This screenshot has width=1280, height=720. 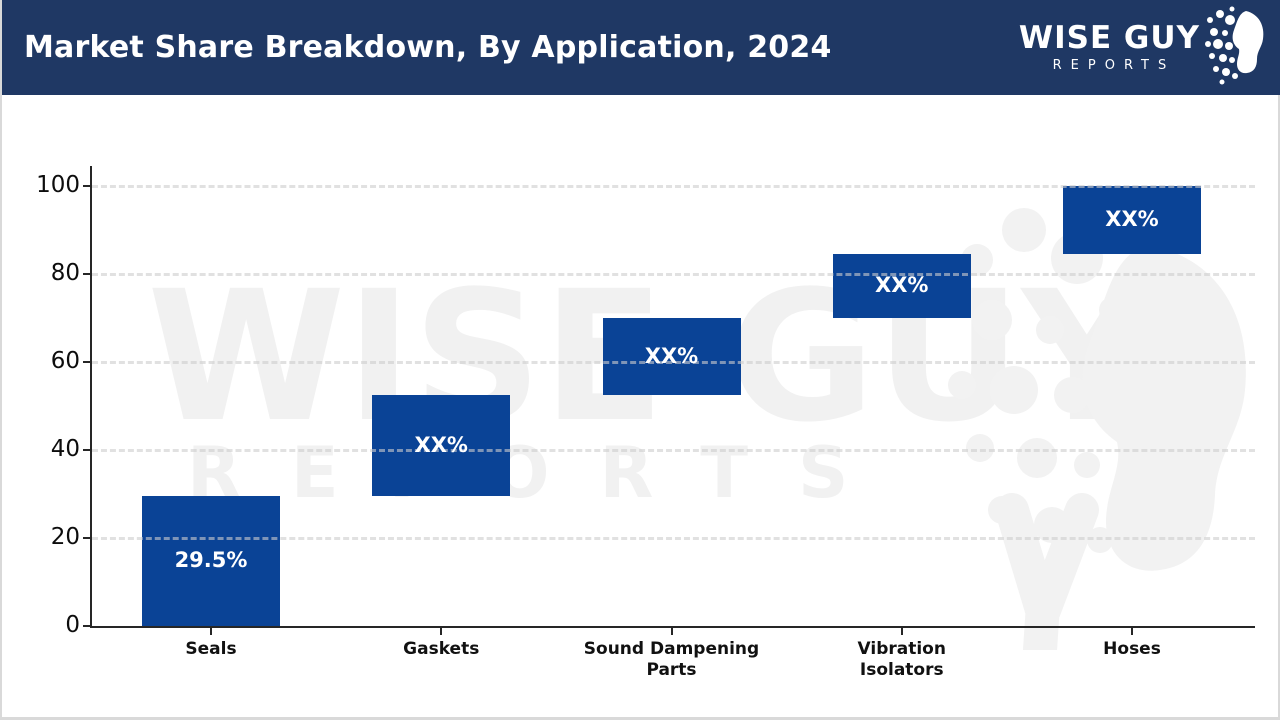 I want to click on wise-guy-reports-logo: WISE GUY REPORTS, so click(x=1143, y=48).